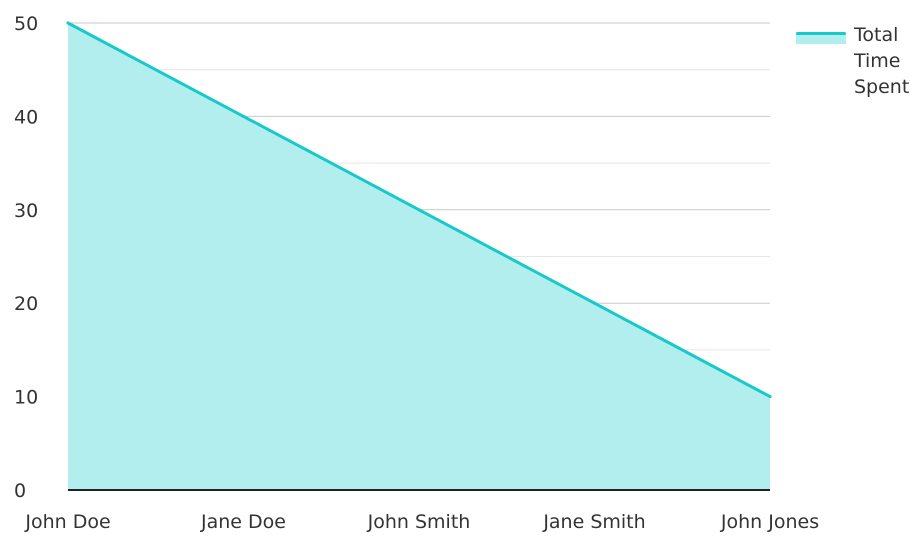  What do you see at coordinates (26, 24) in the screenshot?
I see `y-tick-label: 50` at bounding box center [26, 24].